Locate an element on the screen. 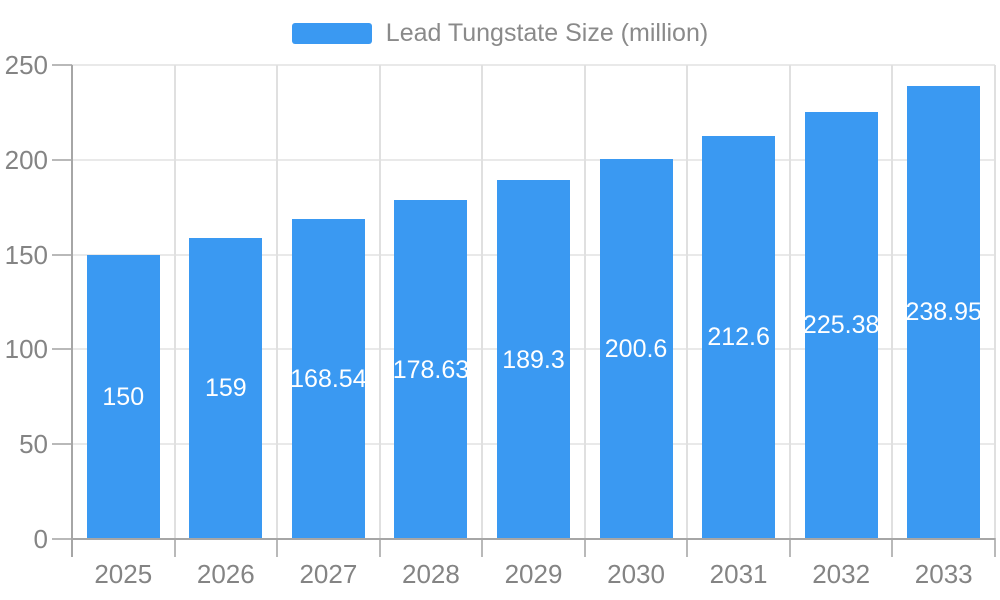 Image resolution: width=1000 pixels, height=600 pixels. y-tick-label: 0 is located at coordinates (40, 539).